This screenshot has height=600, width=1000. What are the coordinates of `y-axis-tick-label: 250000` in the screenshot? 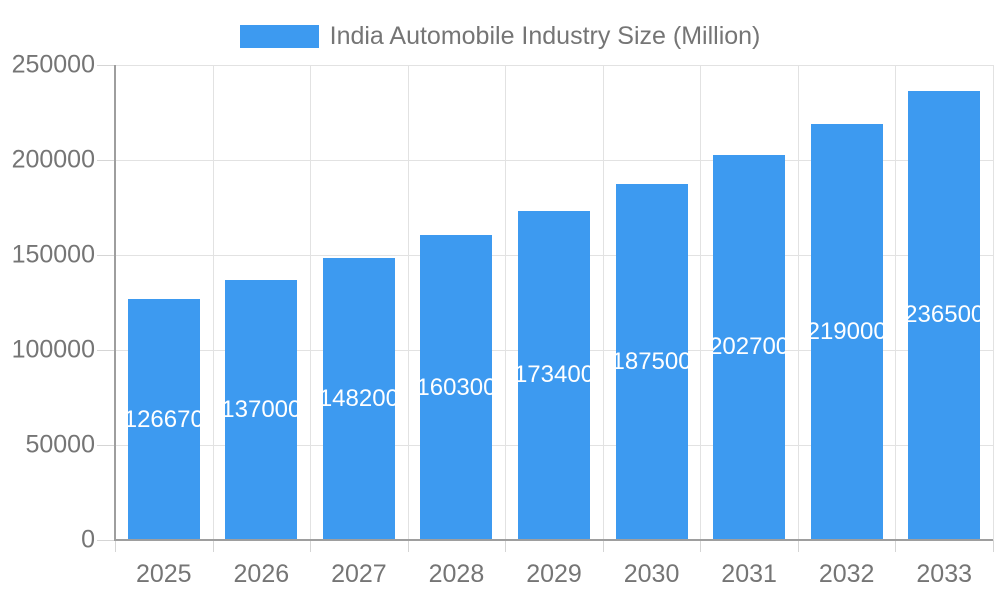 It's located at (53, 64).